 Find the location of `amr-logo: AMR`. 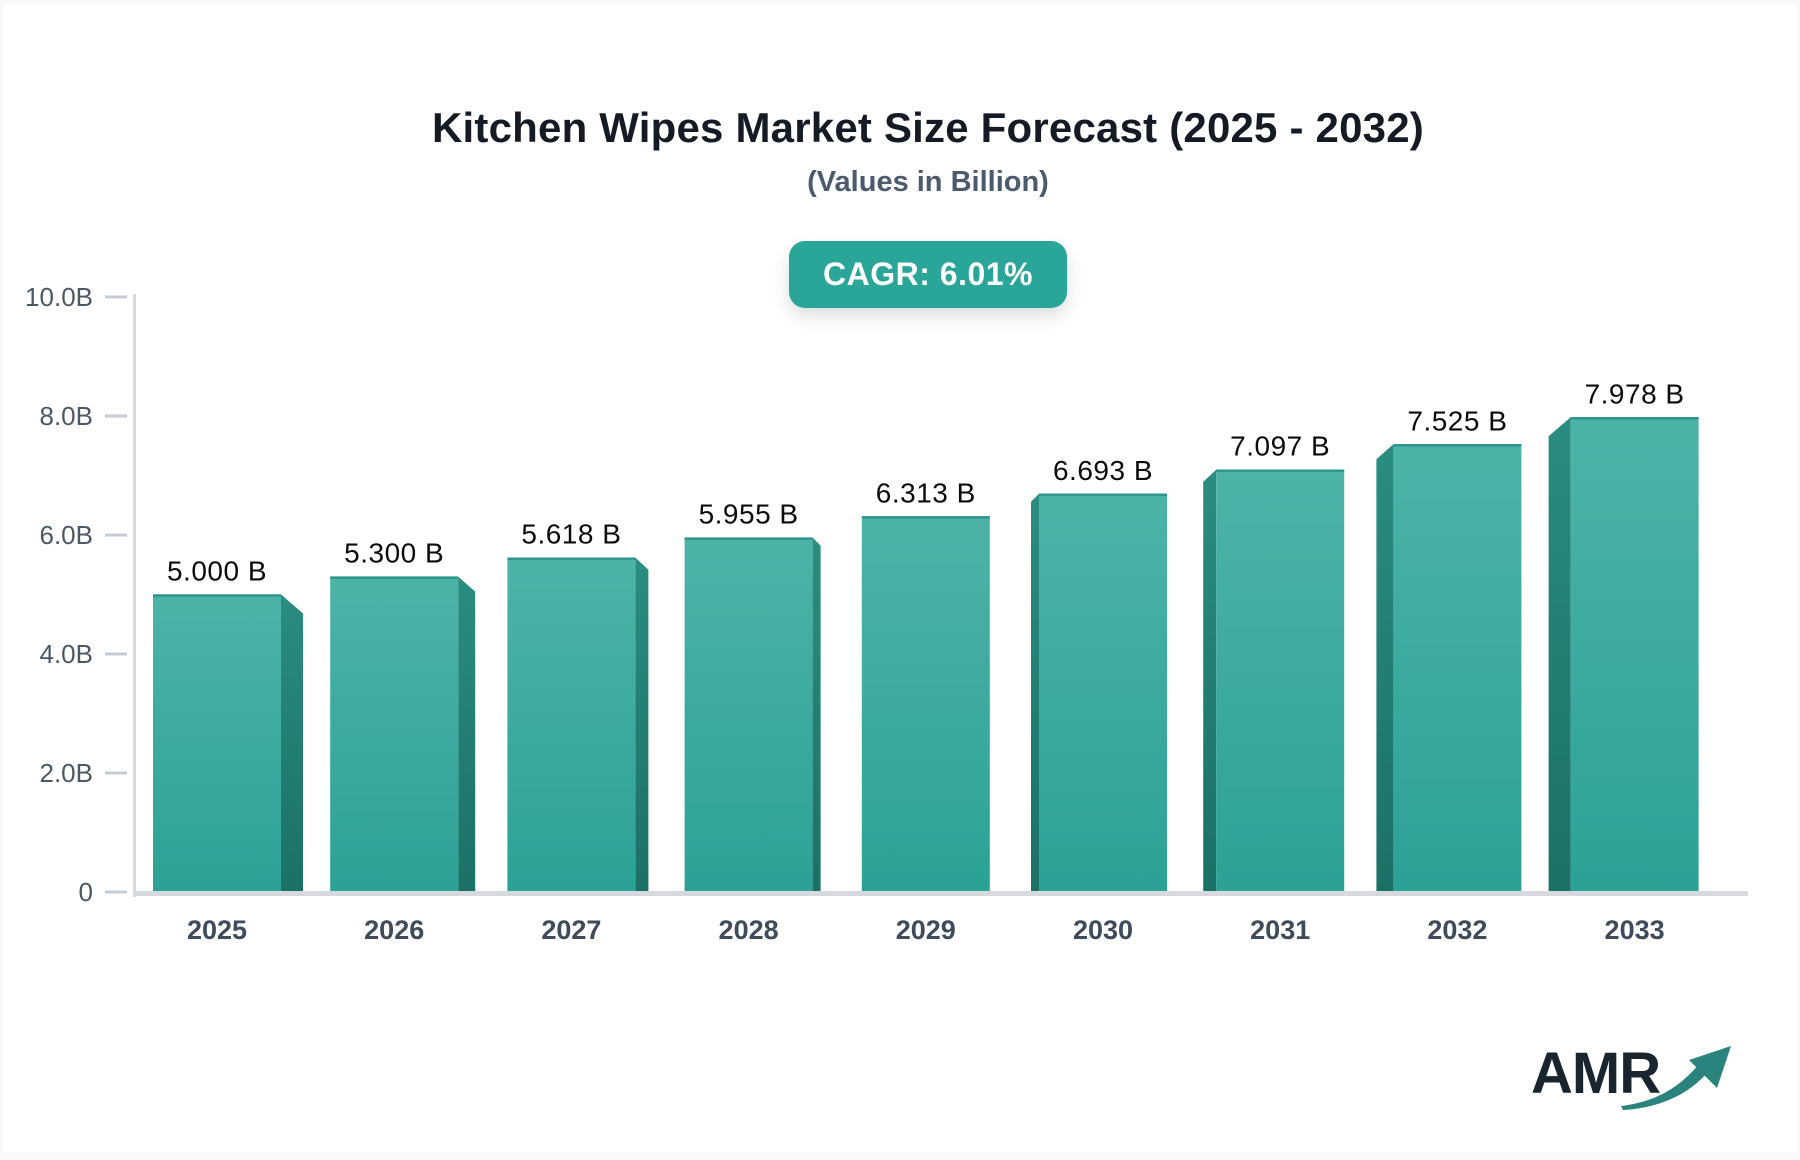

amr-logo: AMR is located at coordinates (1636, 1080).